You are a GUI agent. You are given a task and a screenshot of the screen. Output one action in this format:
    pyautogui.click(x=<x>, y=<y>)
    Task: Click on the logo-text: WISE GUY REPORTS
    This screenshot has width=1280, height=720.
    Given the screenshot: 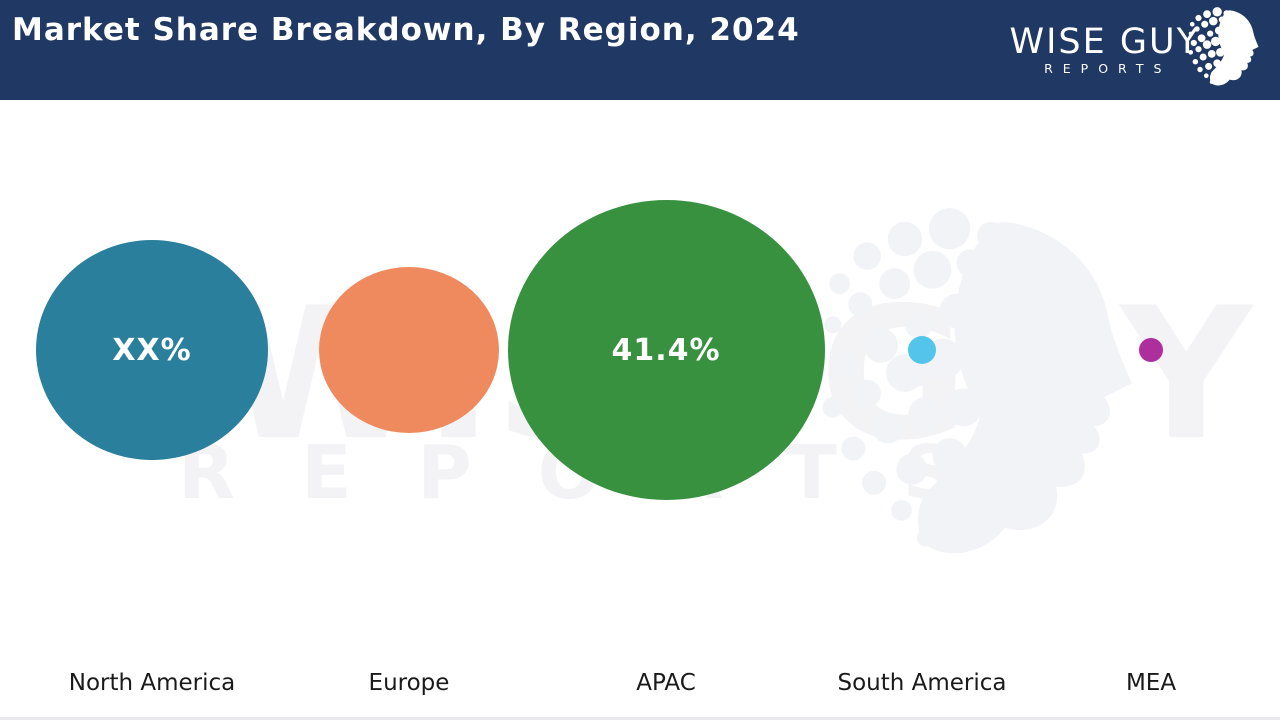 What is the action you would take?
    pyautogui.click(x=1104, y=49)
    